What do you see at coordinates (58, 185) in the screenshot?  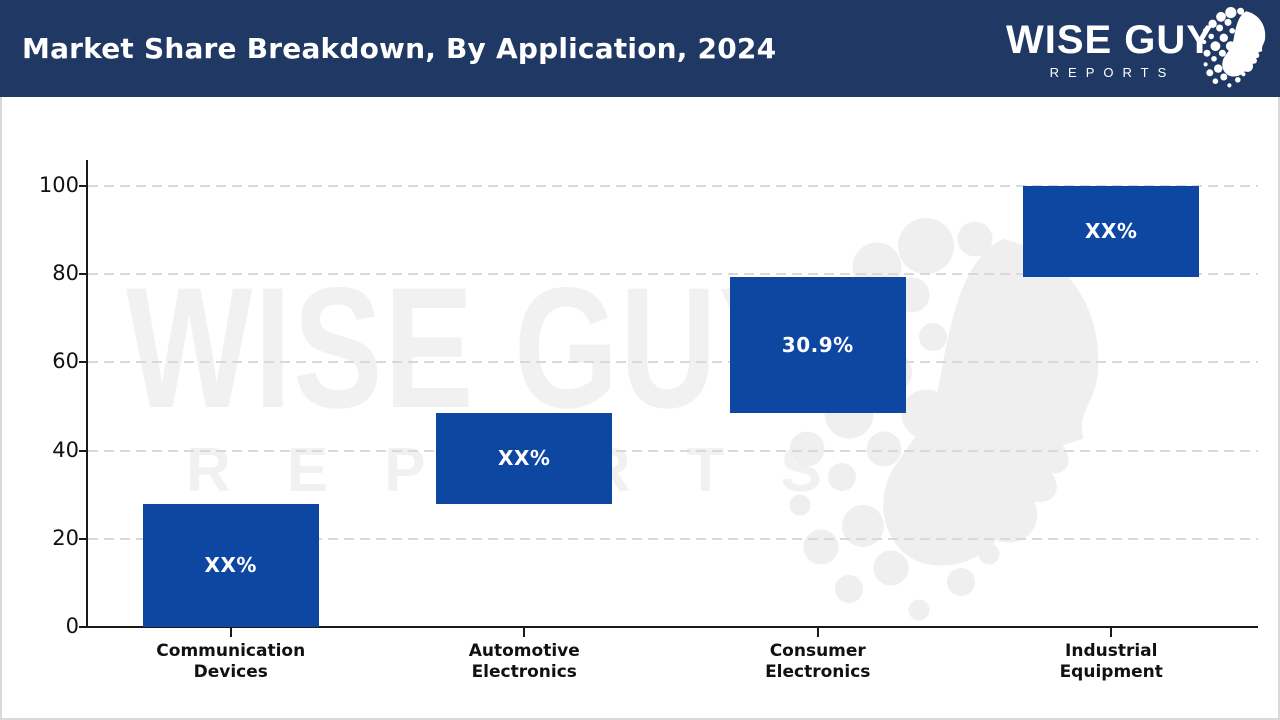 I see `y-tick-label: 100` at bounding box center [58, 185].